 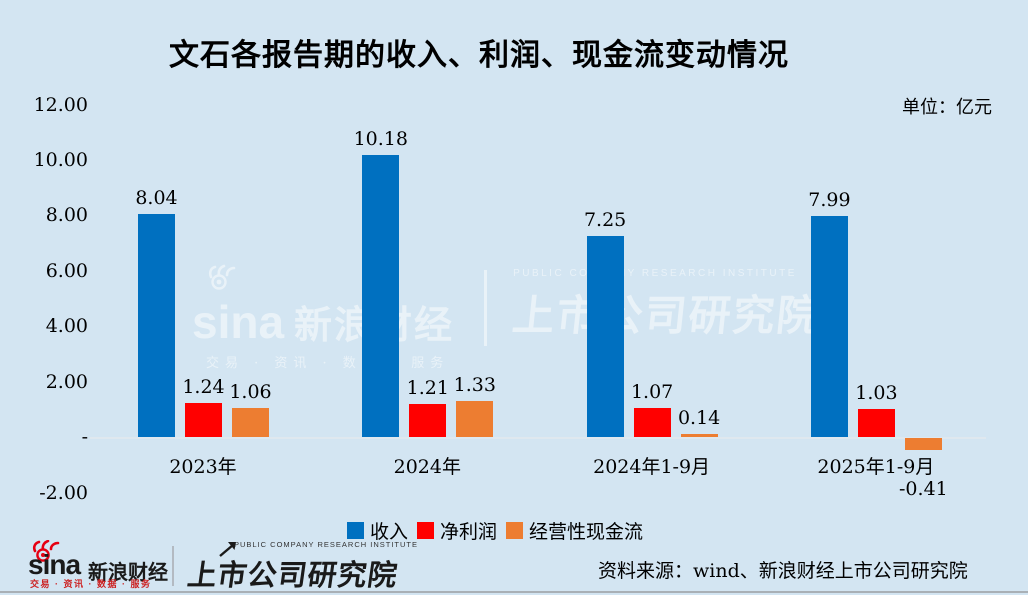 I want to click on watermark-sina-text: sina, so click(x=238, y=322).